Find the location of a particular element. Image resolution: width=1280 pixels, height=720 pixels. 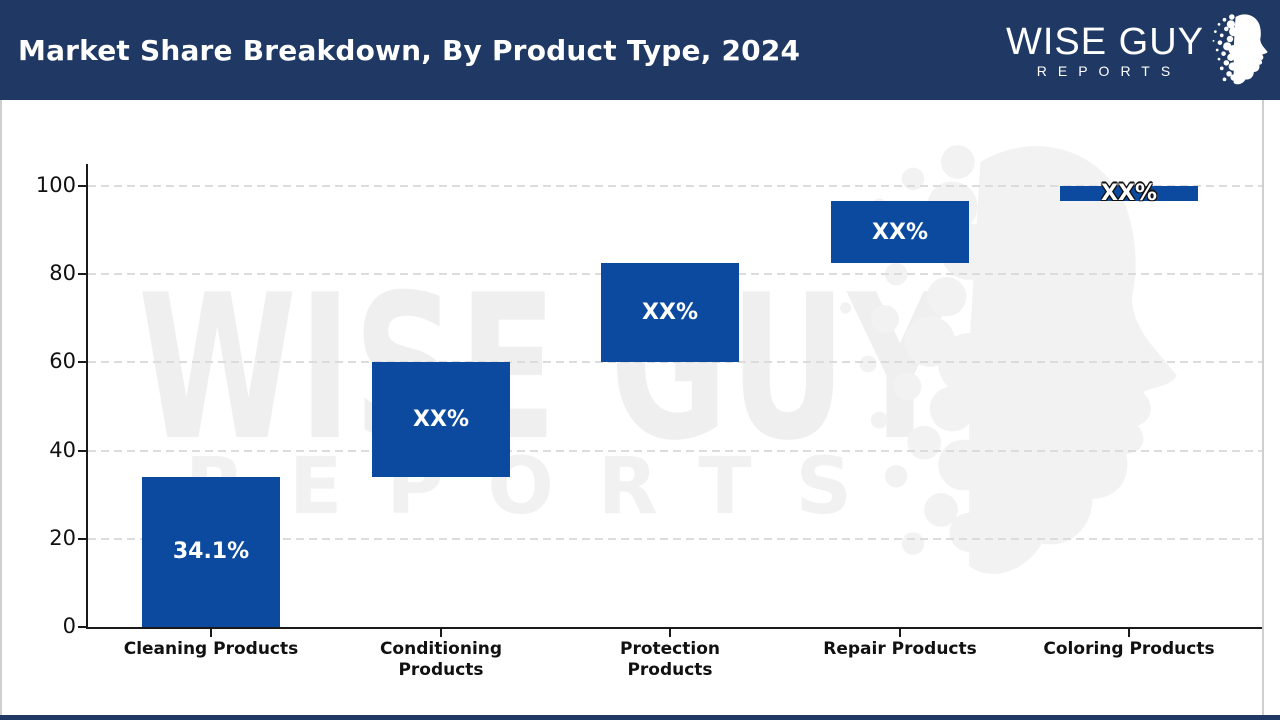

x-category-label-line: Coloring Products is located at coordinates (1129, 649).